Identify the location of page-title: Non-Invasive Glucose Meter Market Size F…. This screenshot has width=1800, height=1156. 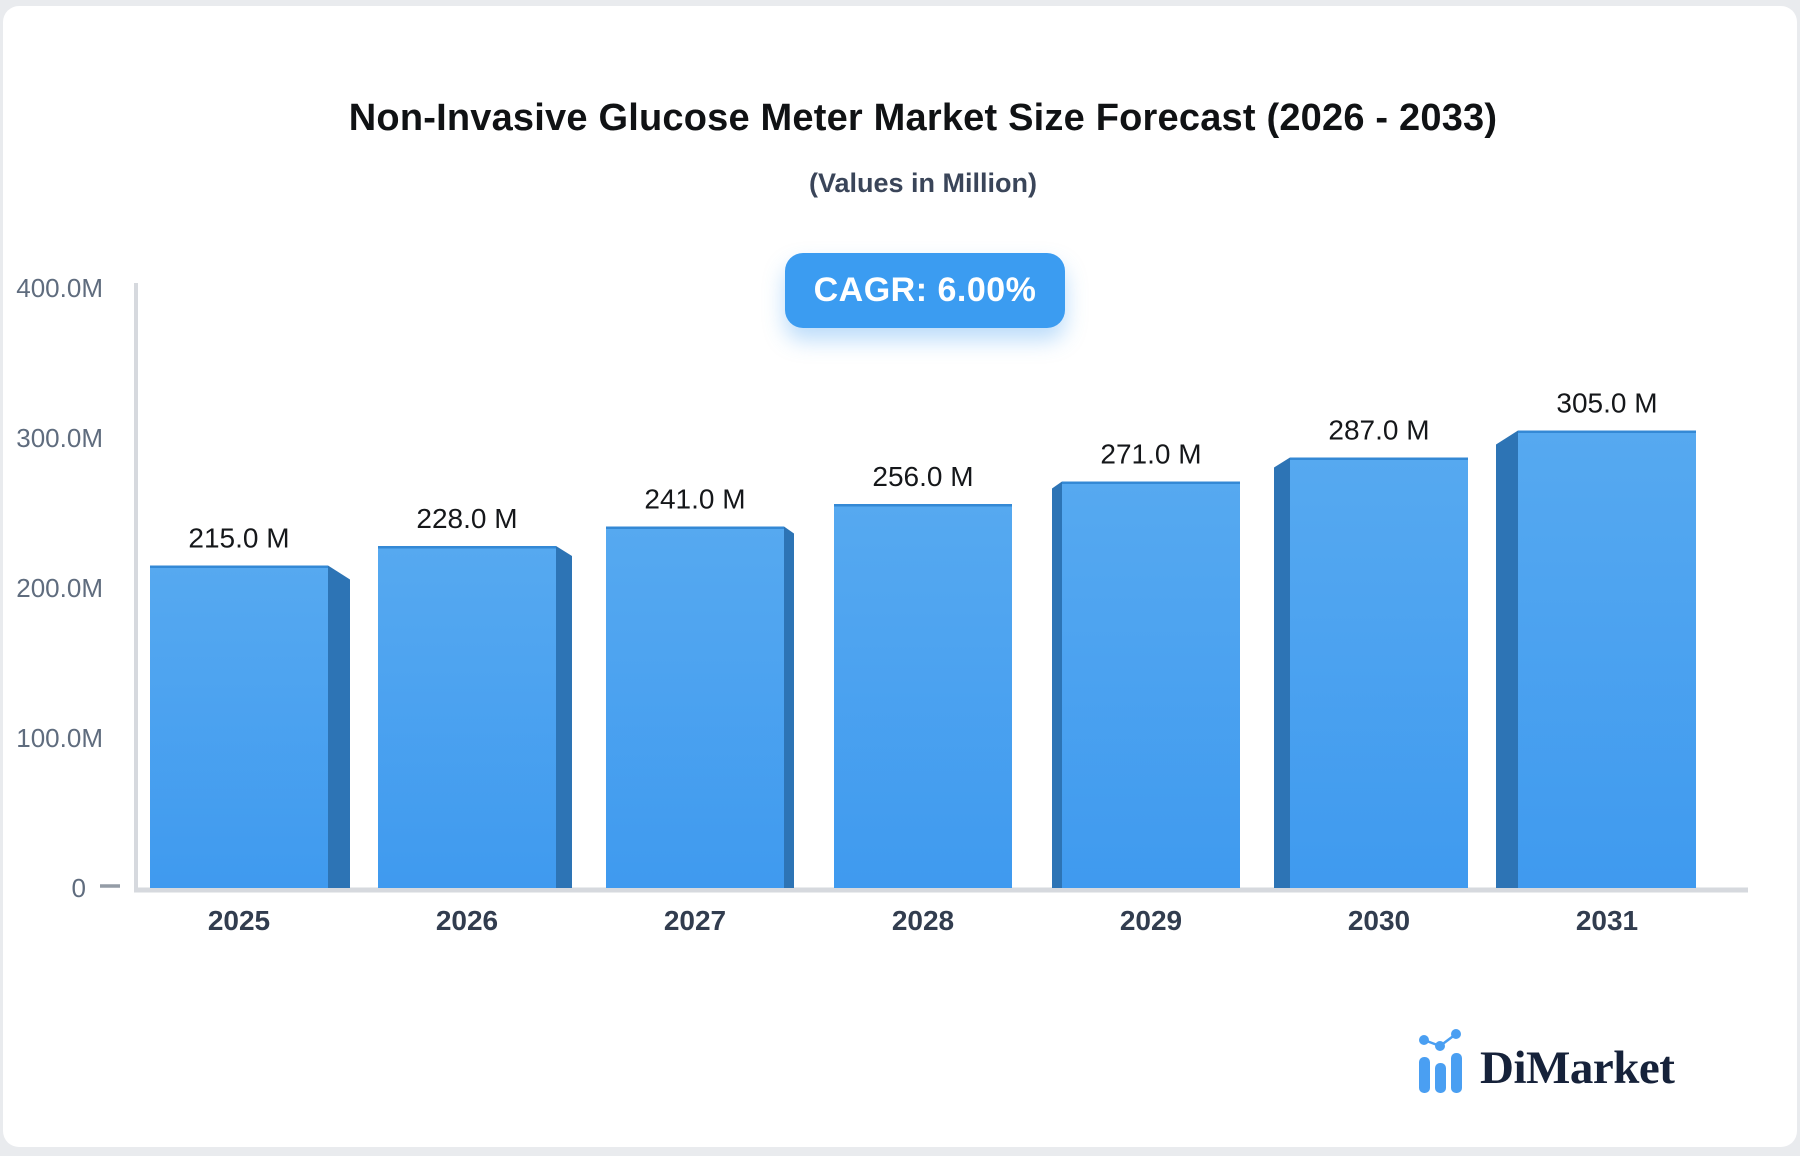
(923, 118).